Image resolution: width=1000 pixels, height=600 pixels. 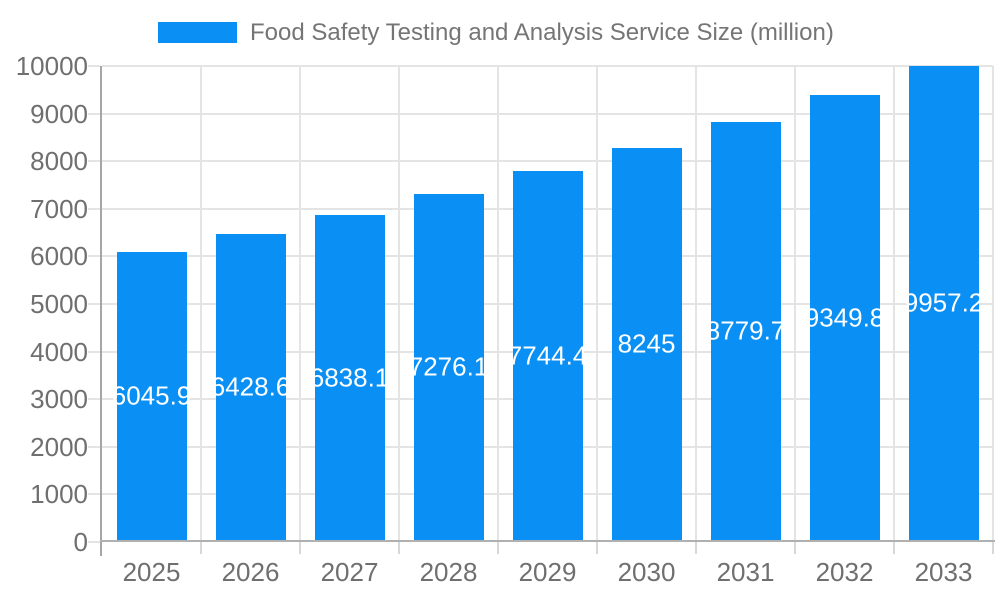 I want to click on y-axis-label: 4000, so click(x=59, y=351).